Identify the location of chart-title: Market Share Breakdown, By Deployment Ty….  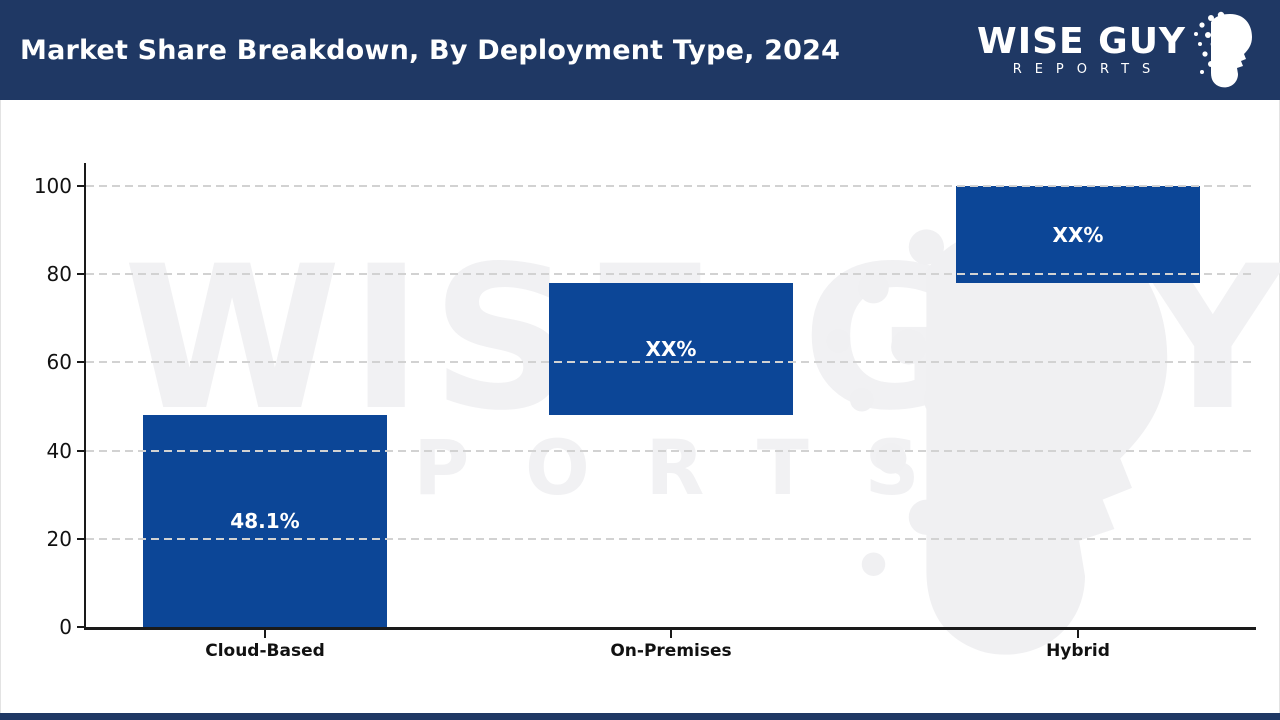
(430, 50).